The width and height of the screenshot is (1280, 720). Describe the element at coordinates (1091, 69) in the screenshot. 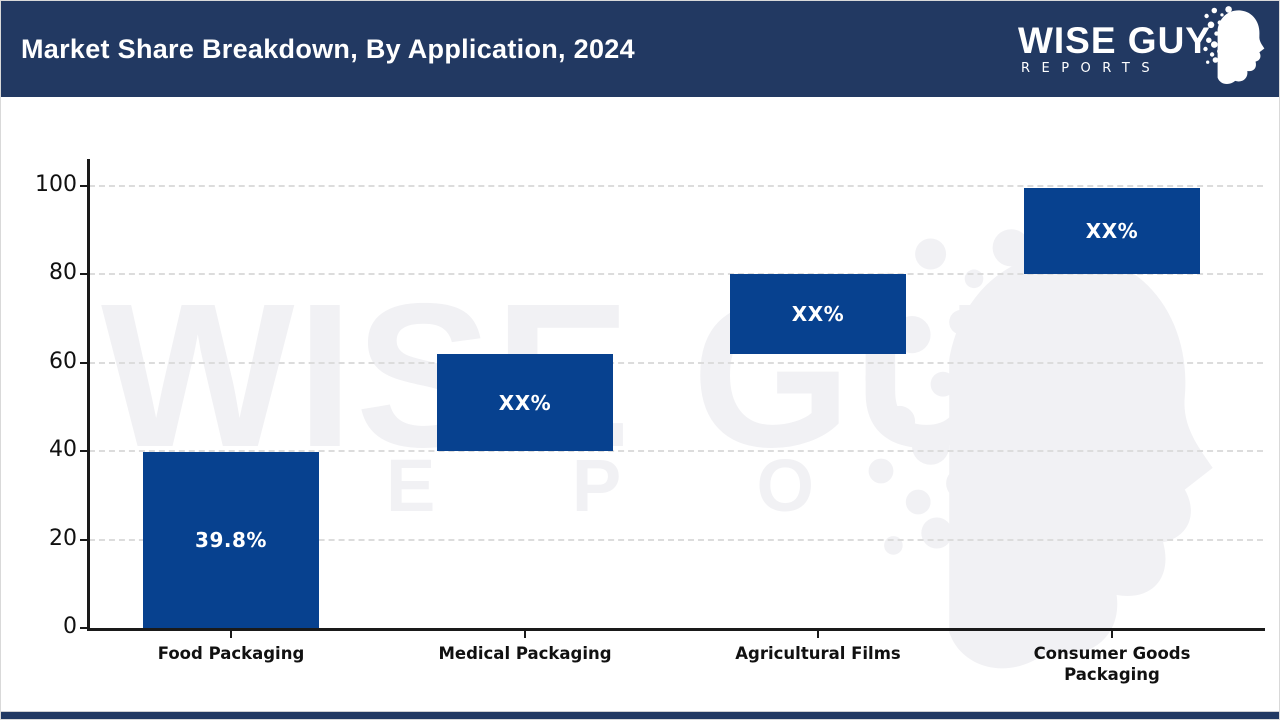

I see `brand-tagline: REPORTS` at that location.